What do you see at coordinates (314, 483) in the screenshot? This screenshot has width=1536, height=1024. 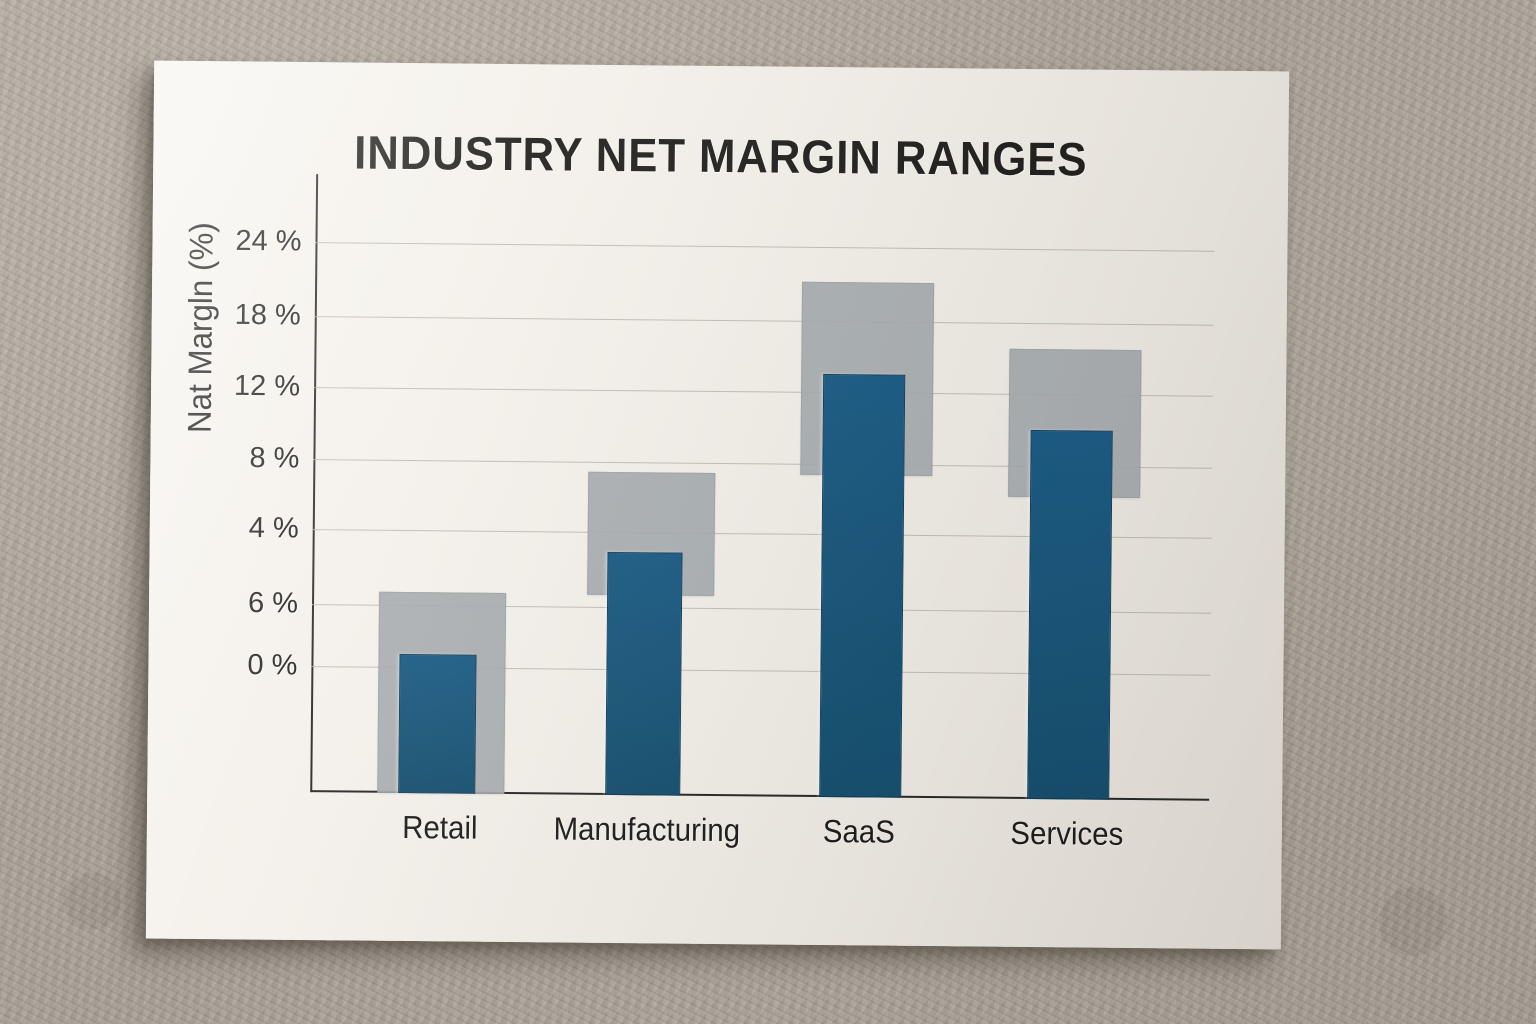 I see `y-axis-line` at bounding box center [314, 483].